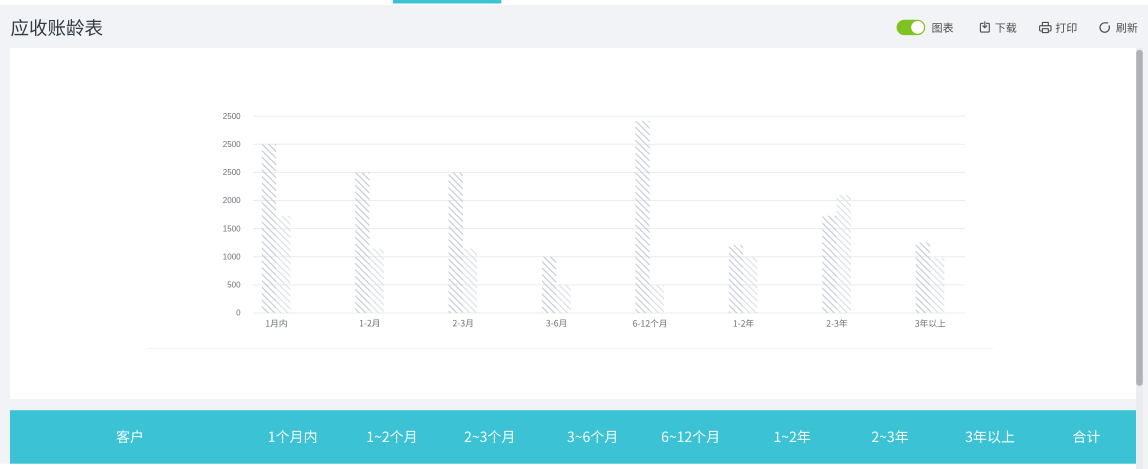 The height and width of the screenshot is (469, 1148). What do you see at coordinates (232, 256) in the screenshot?
I see `svg-text: 1000` at bounding box center [232, 256].